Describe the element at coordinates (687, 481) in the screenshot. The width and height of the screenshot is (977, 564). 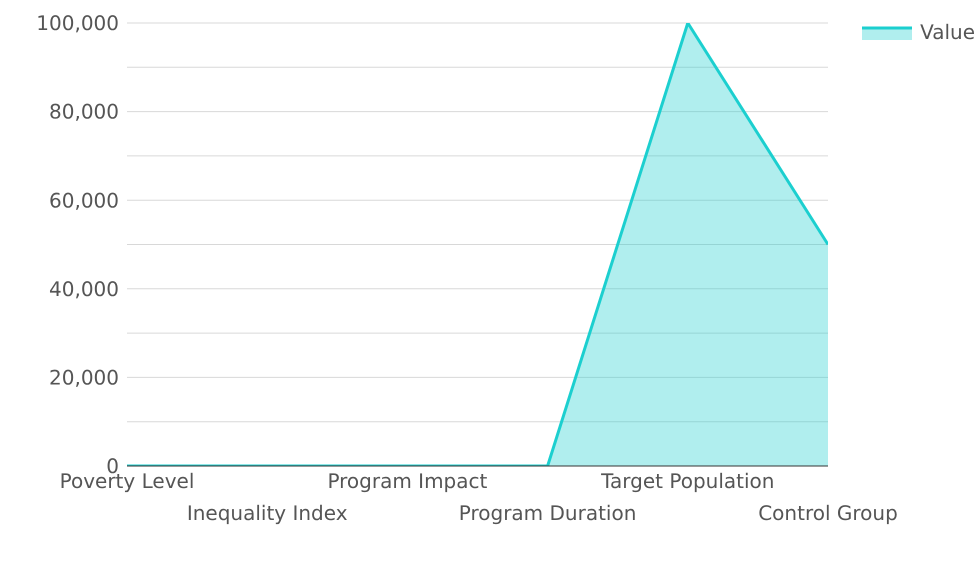
I see `x-tick-label: Target Population` at that location.